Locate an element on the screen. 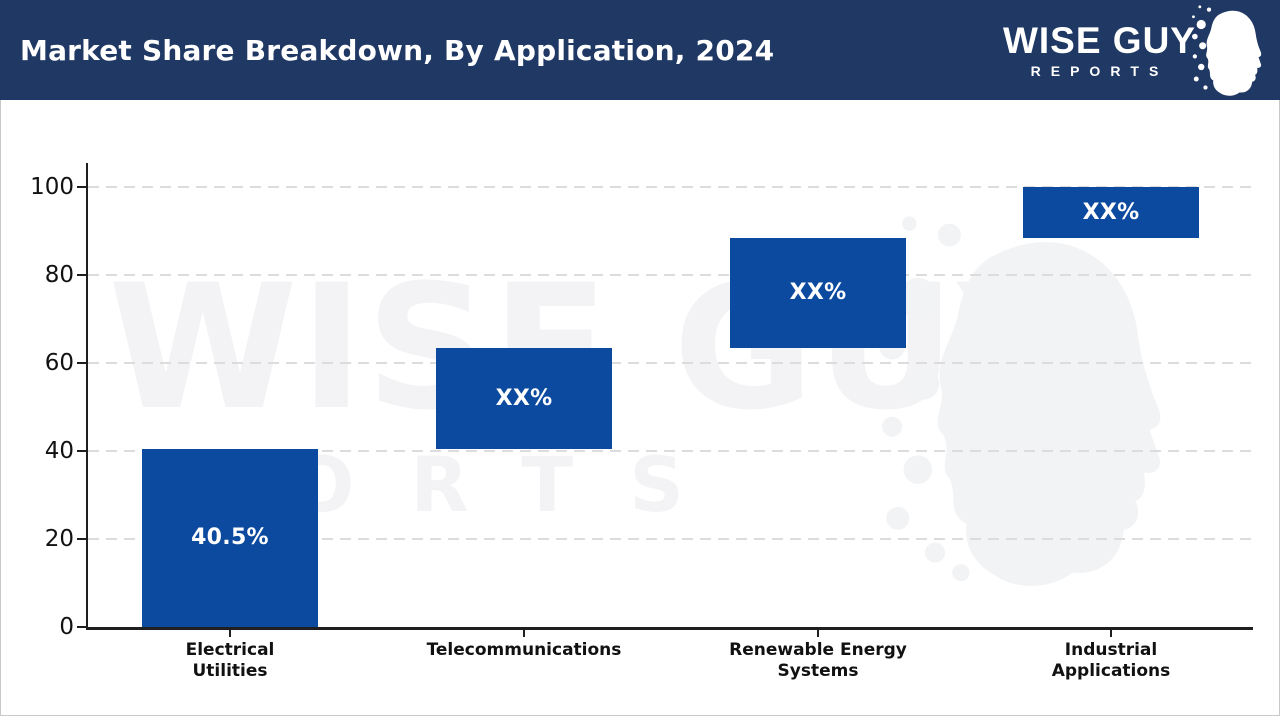 Image resolution: width=1280 pixels, height=720 pixels. y-tick-label-100: 100 is located at coordinates (52, 187).